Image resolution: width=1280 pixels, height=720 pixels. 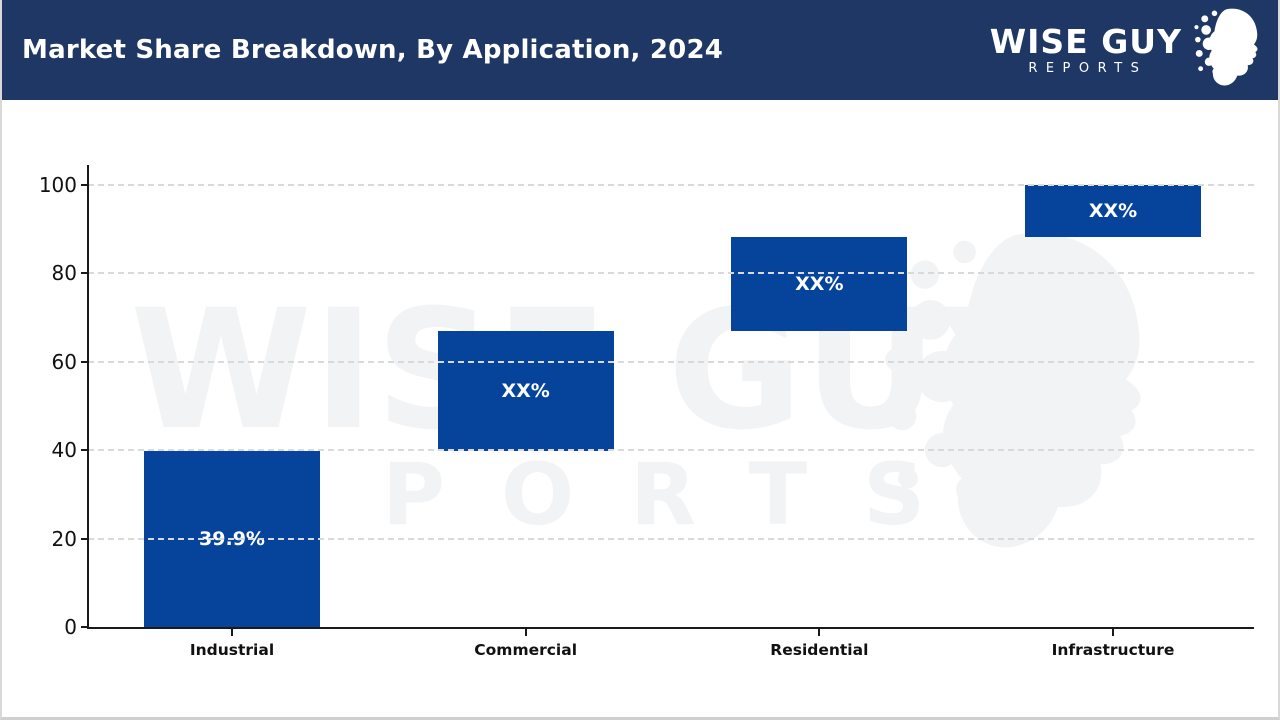 I want to click on x-tick-label-residential: Residential, so click(x=819, y=650).